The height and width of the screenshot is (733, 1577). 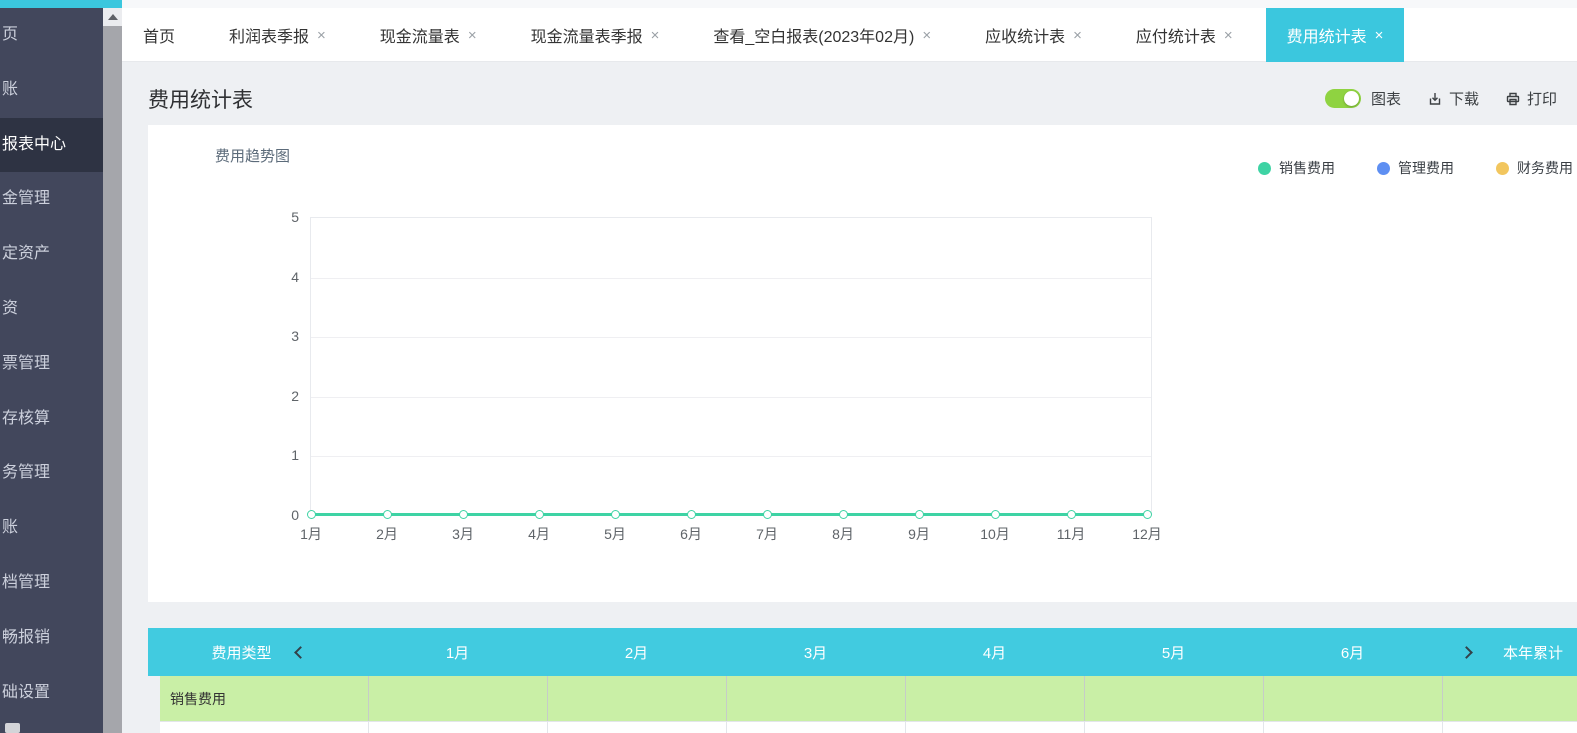 I want to click on tab: 查看_空白报表(2023年02月) ×, so click(x=822, y=35).